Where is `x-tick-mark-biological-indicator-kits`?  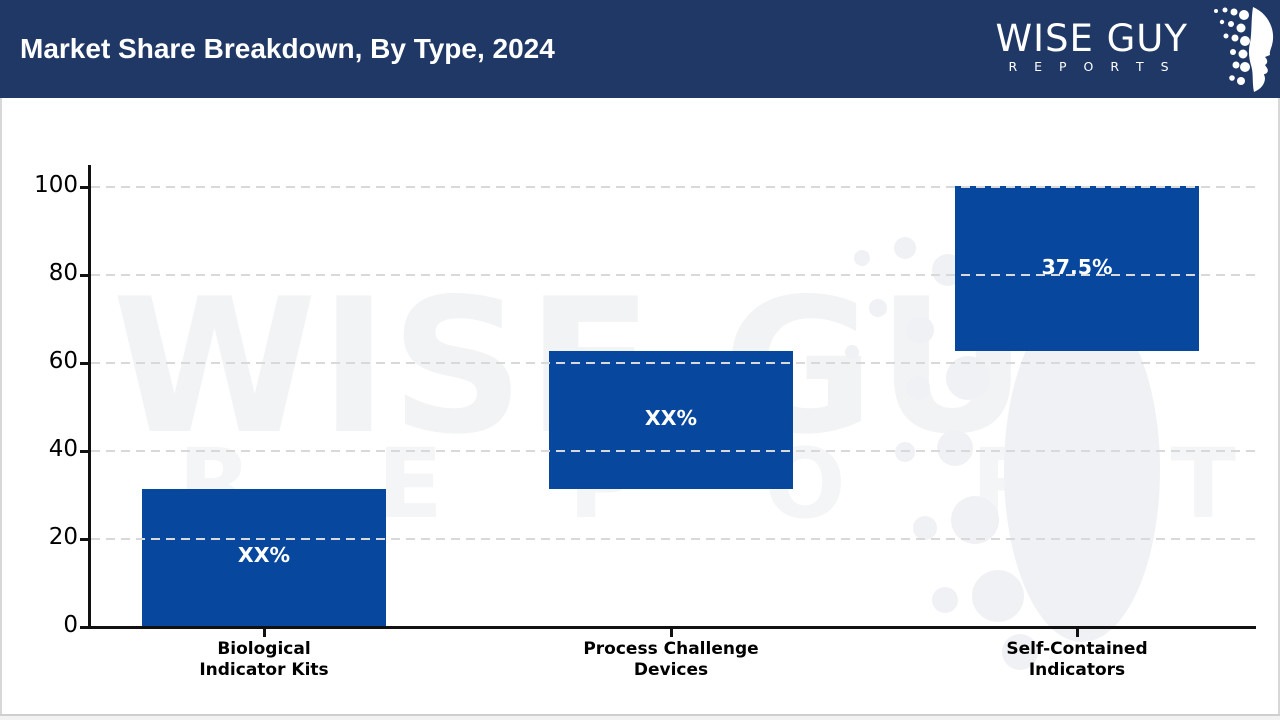
x-tick-mark-biological-indicator-kits is located at coordinates (264, 633).